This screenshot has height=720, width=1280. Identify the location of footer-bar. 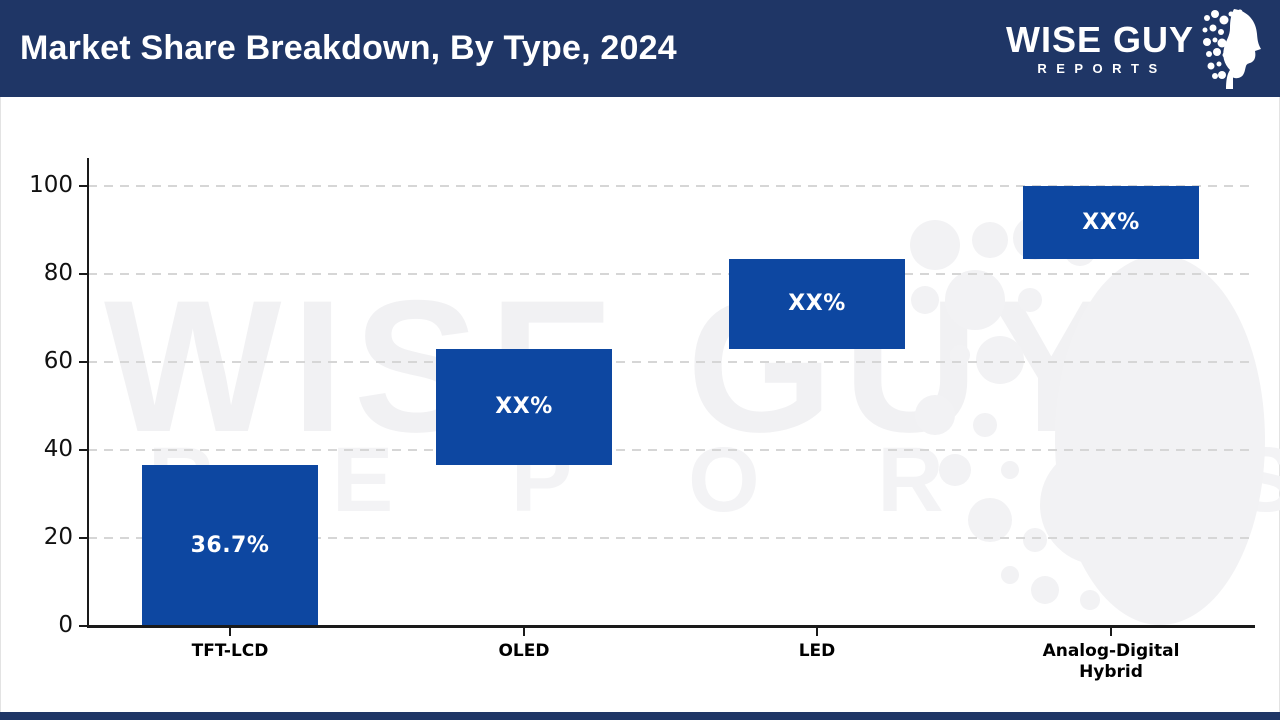
(640, 716).